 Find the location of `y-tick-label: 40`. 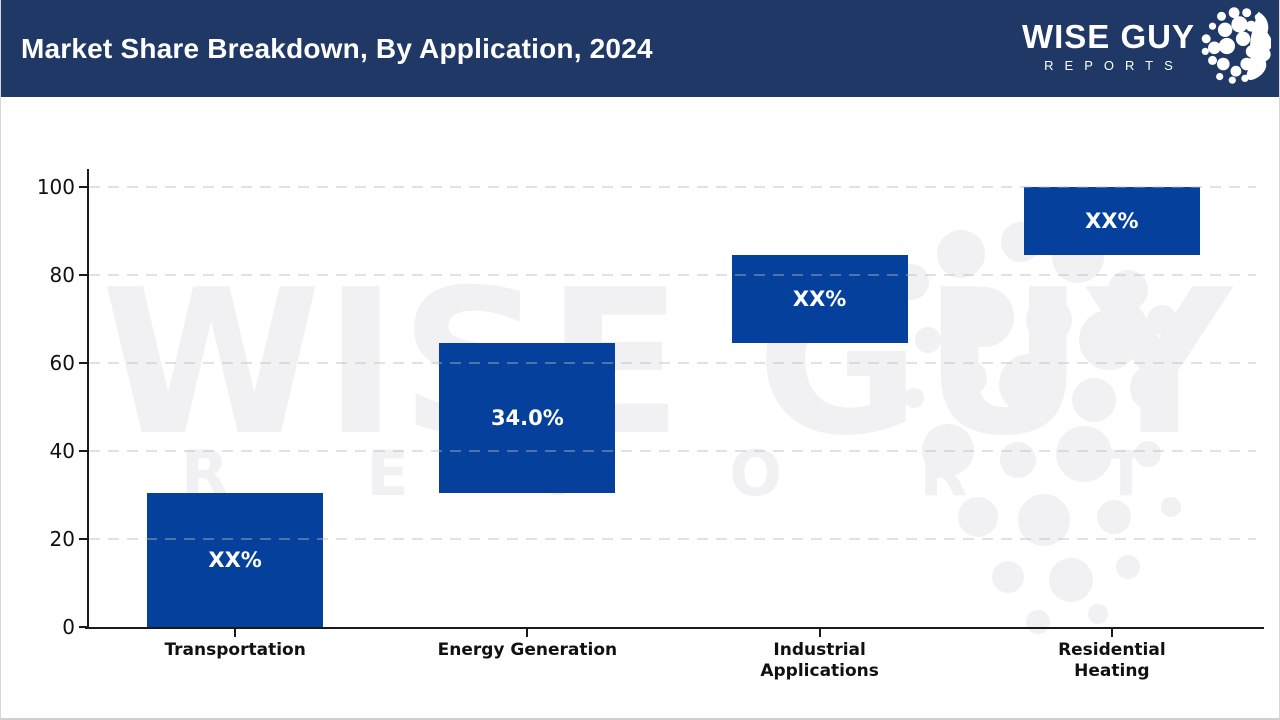

y-tick-label: 40 is located at coordinates (62, 451).